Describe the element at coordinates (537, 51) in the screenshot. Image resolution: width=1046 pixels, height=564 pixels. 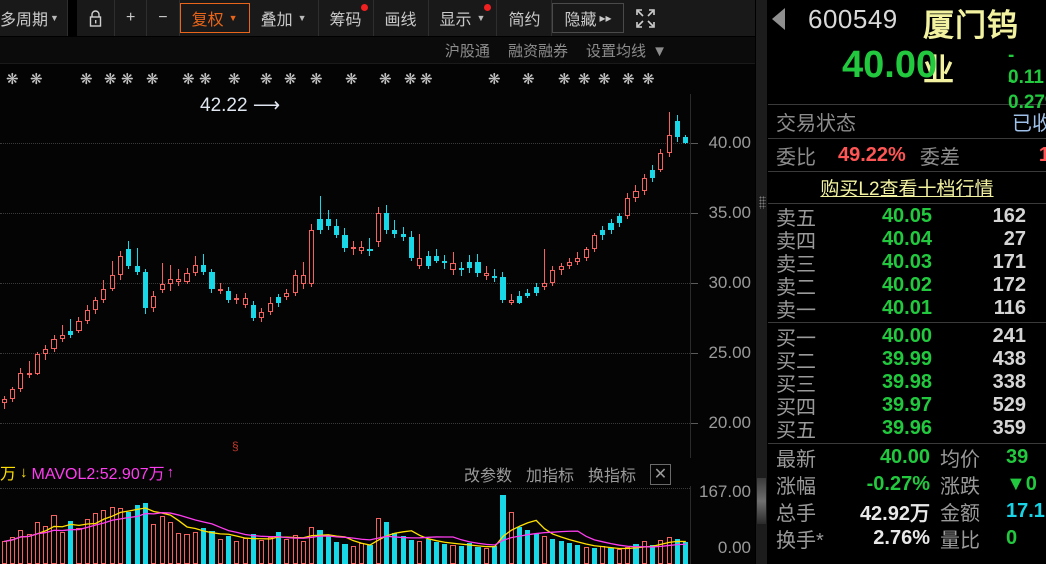
I see `margin-trading-link: 融资融券` at that location.